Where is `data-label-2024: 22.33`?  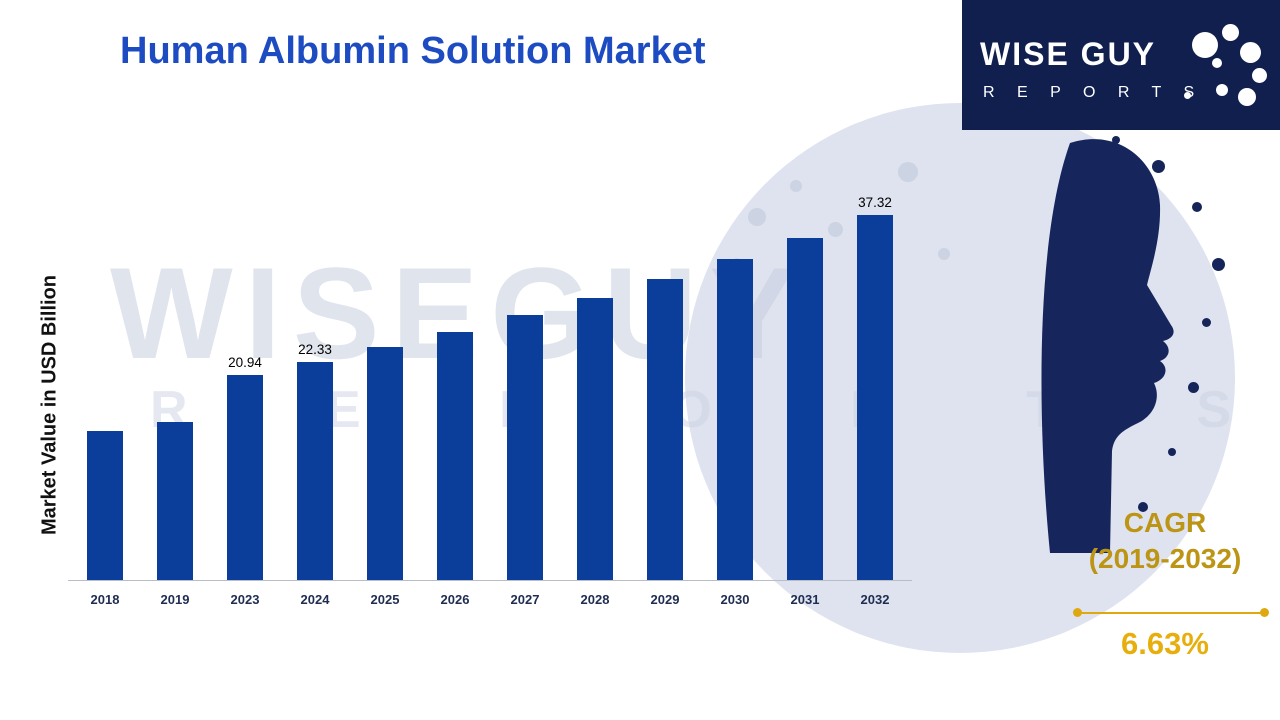 data-label-2024: 22.33 is located at coordinates (315, 349).